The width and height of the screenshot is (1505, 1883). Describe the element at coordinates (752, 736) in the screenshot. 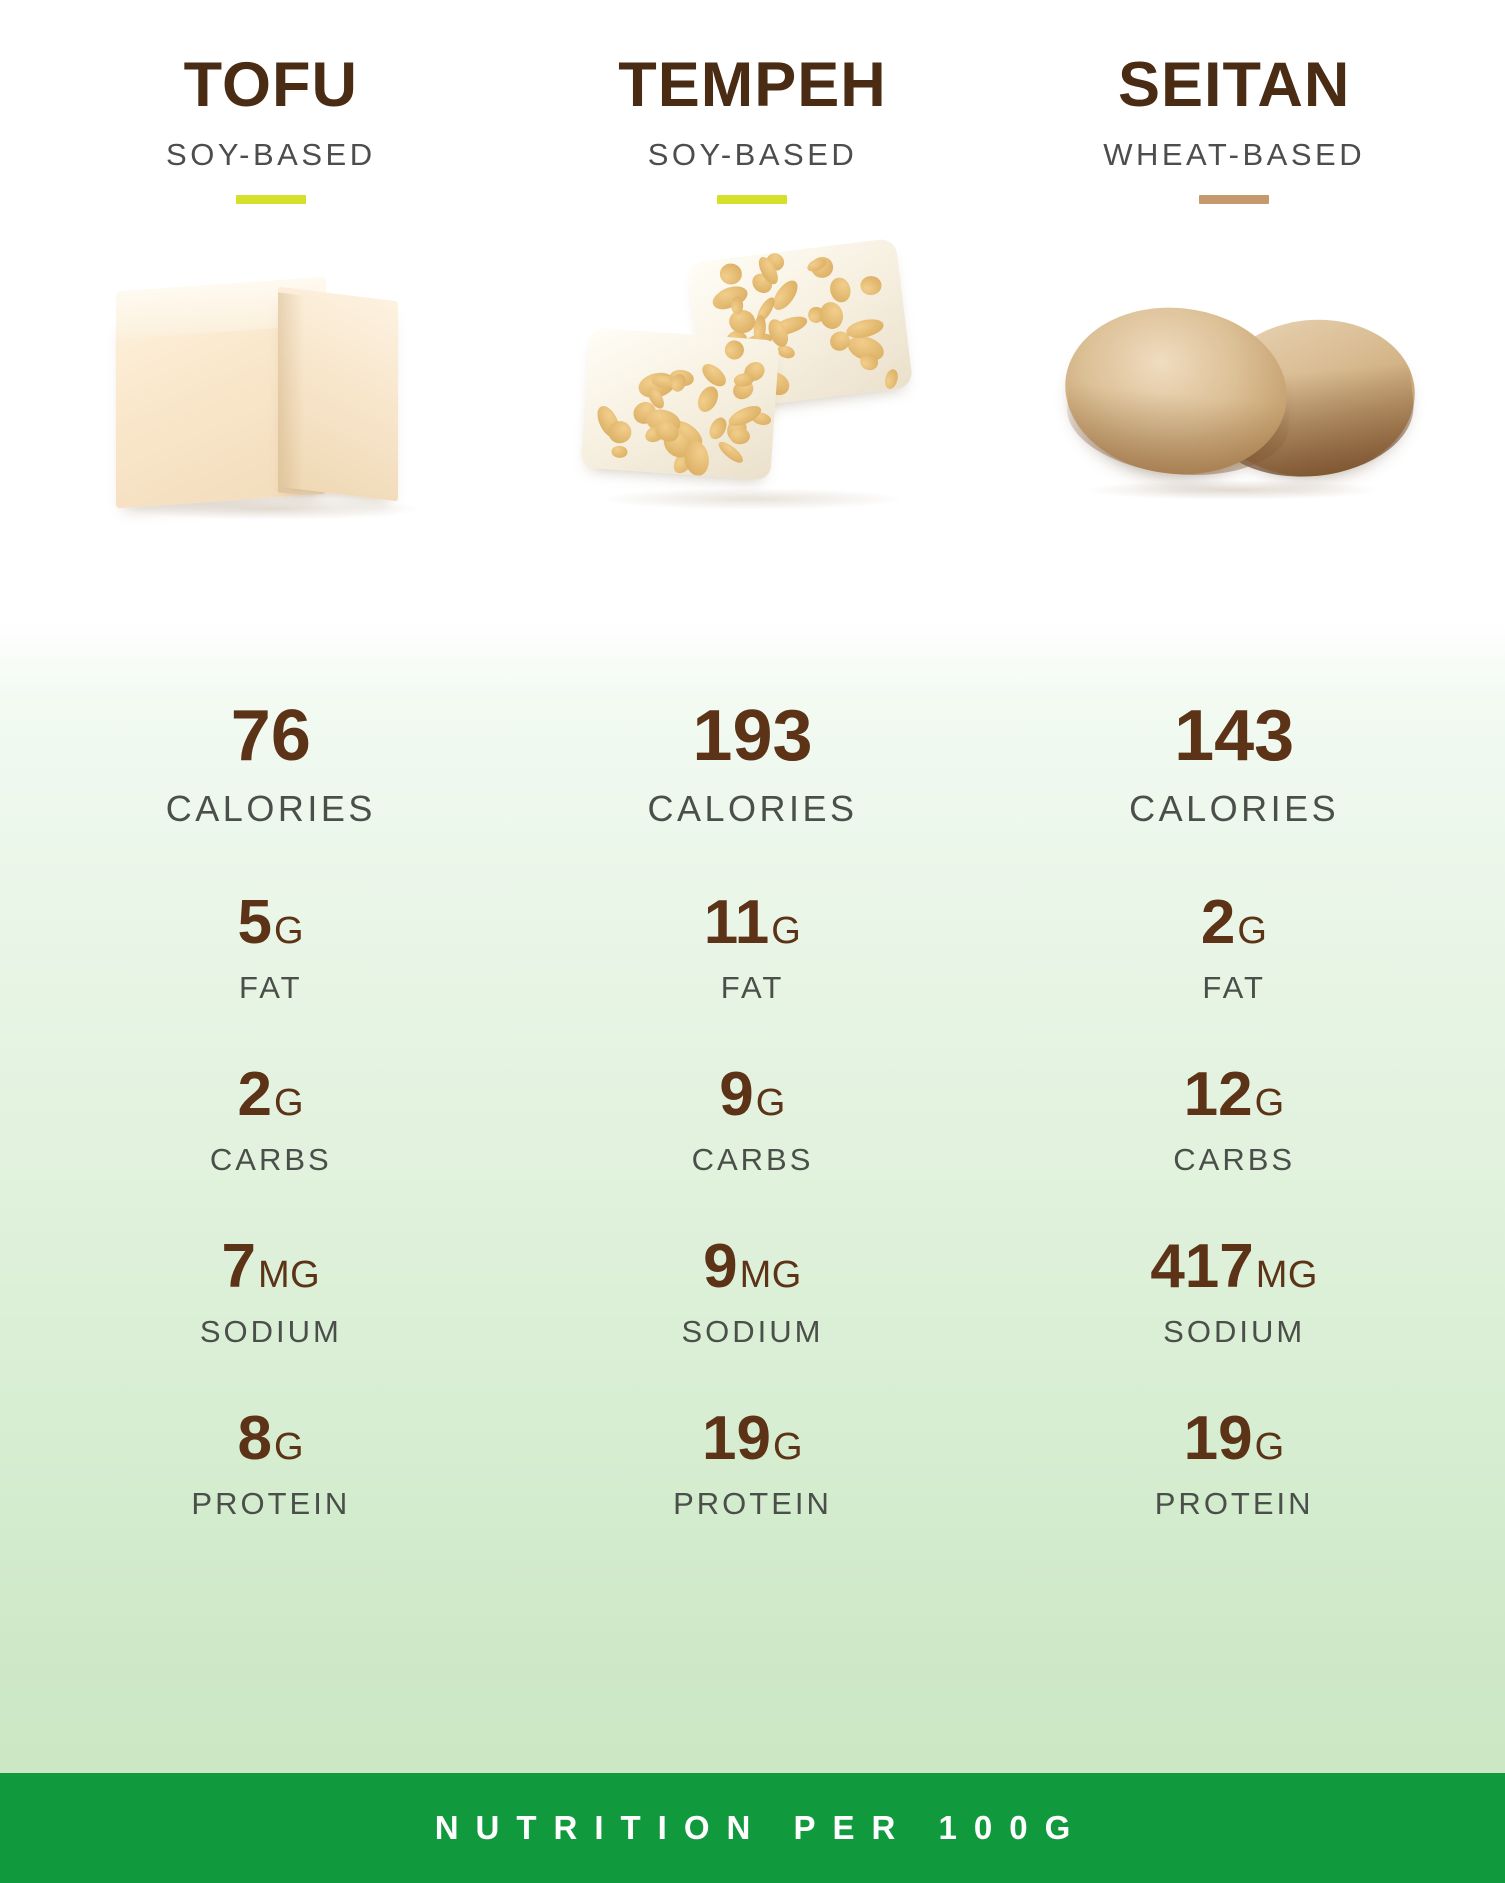

I see `value-number: 193` at that location.